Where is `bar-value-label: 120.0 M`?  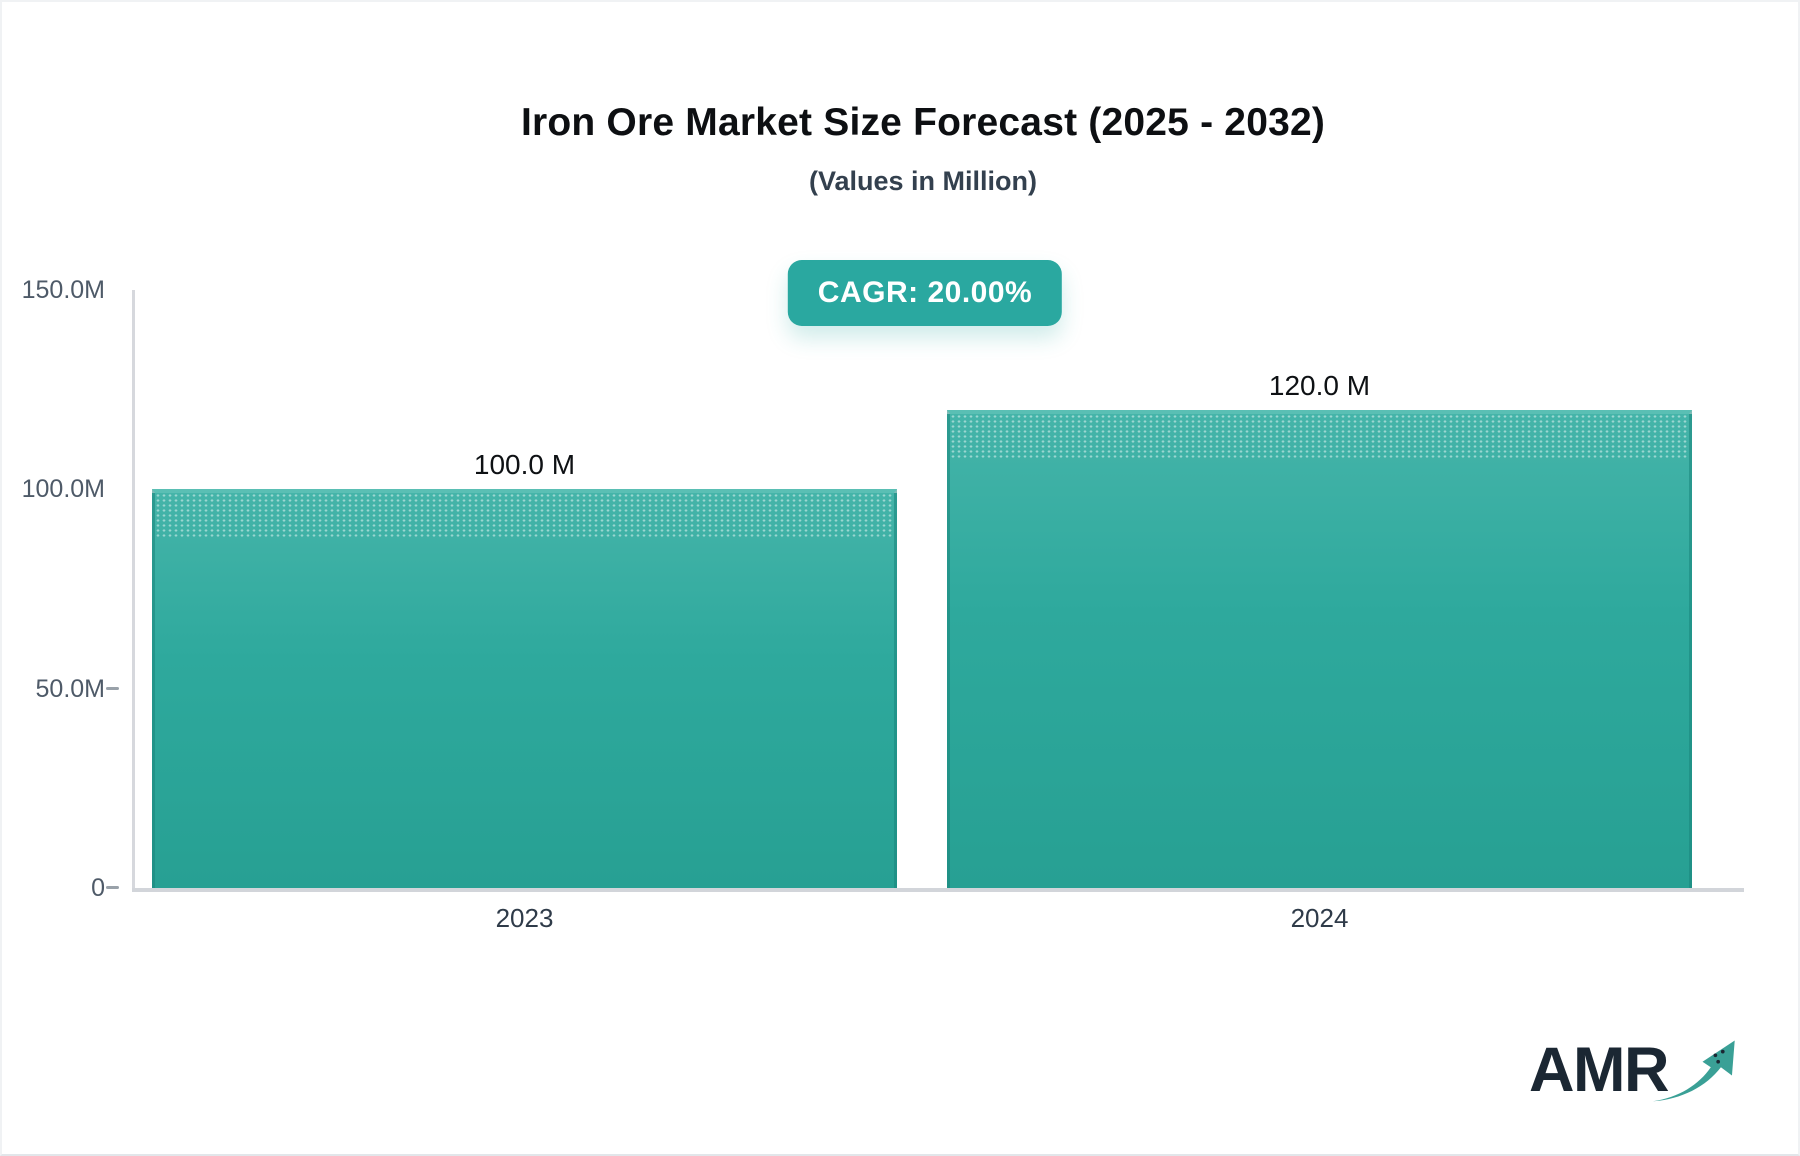
bar-value-label: 120.0 M is located at coordinates (1319, 385).